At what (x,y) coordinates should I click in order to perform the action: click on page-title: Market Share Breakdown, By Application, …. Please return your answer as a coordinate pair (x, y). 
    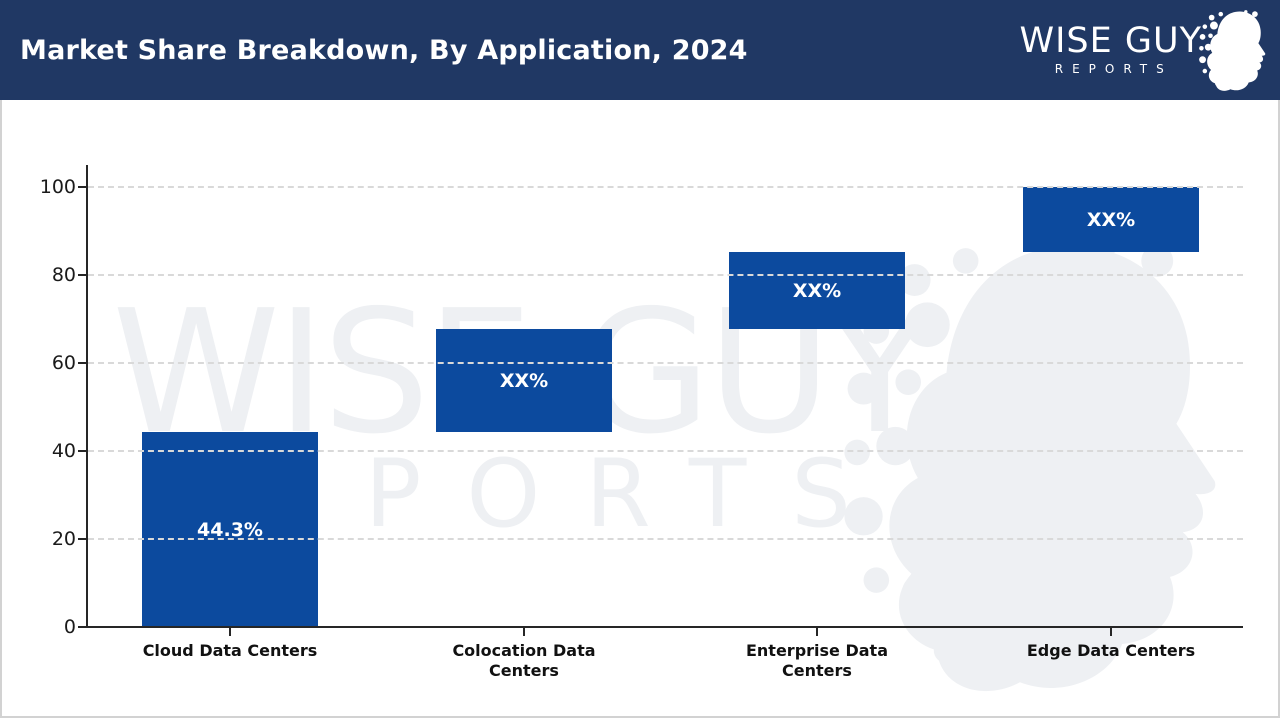
    Looking at the image, I should click on (384, 50).